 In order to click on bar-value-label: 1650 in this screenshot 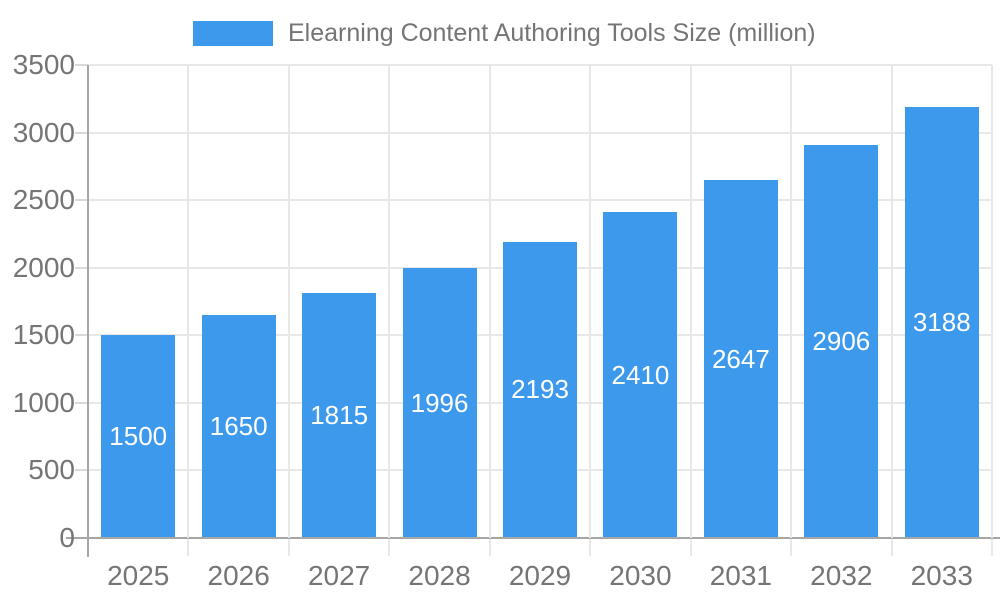, I will do `click(238, 425)`.